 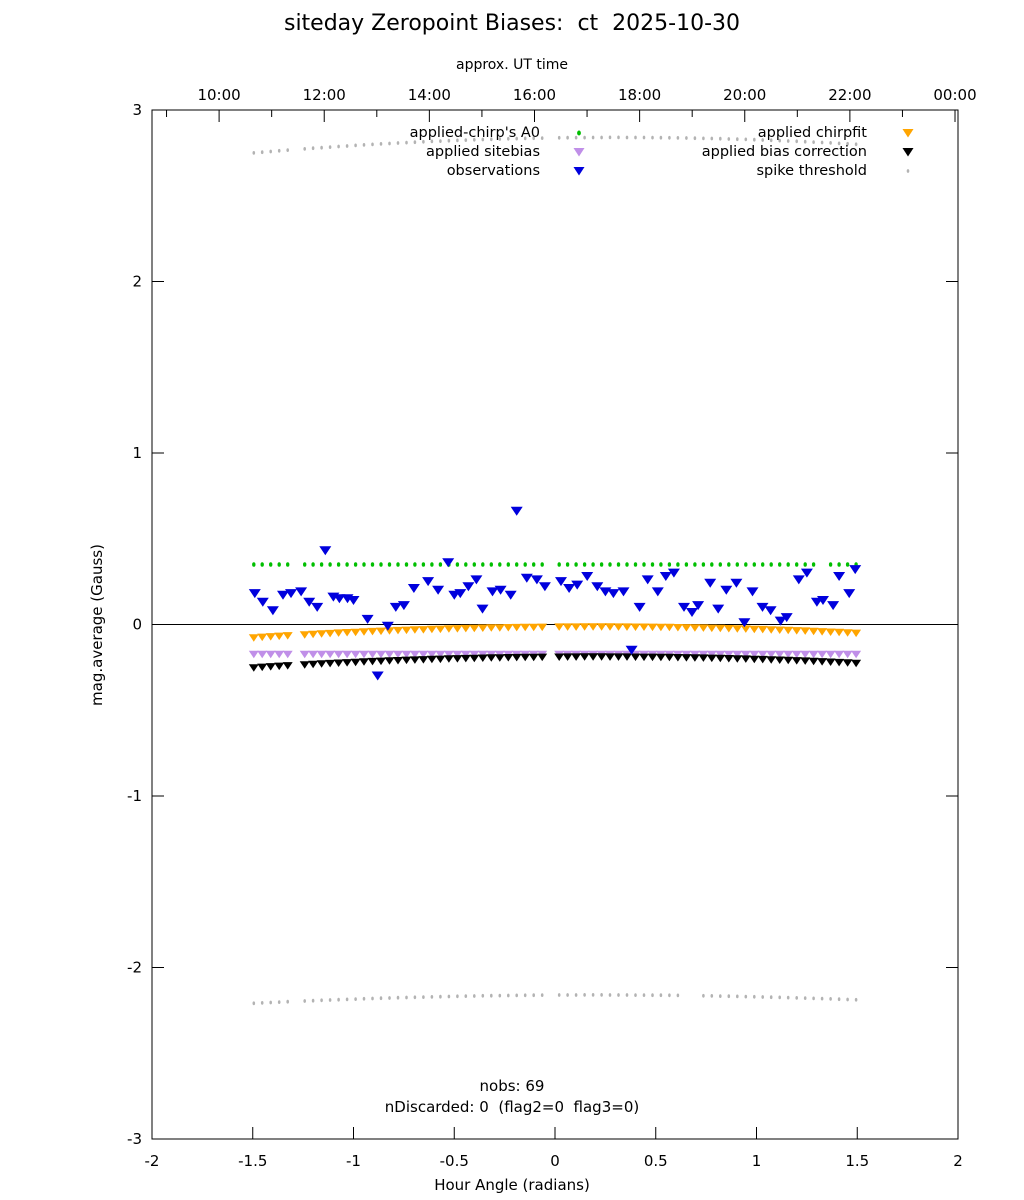 I want to click on legend-row-3: observations spike threshold, so click(x=512, y=171).